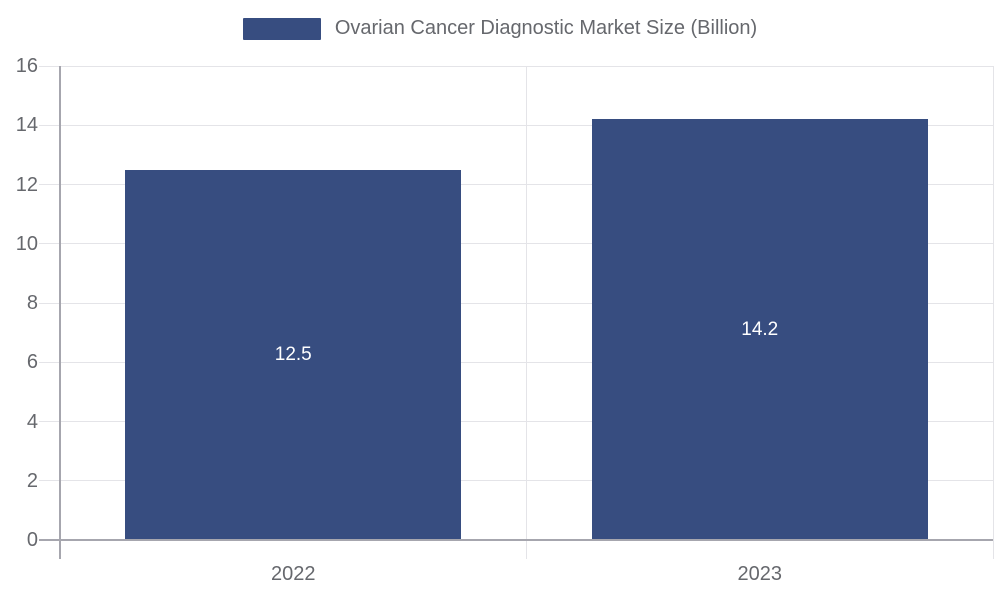  I want to click on y-axis-tick-label: 0, so click(32, 540).